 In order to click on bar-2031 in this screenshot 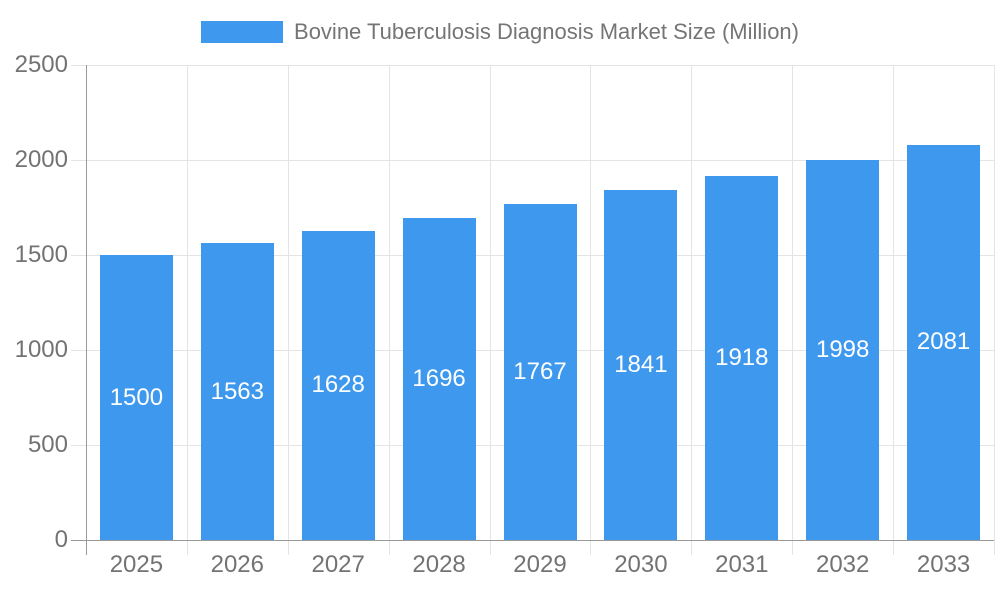, I will do `click(742, 357)`.